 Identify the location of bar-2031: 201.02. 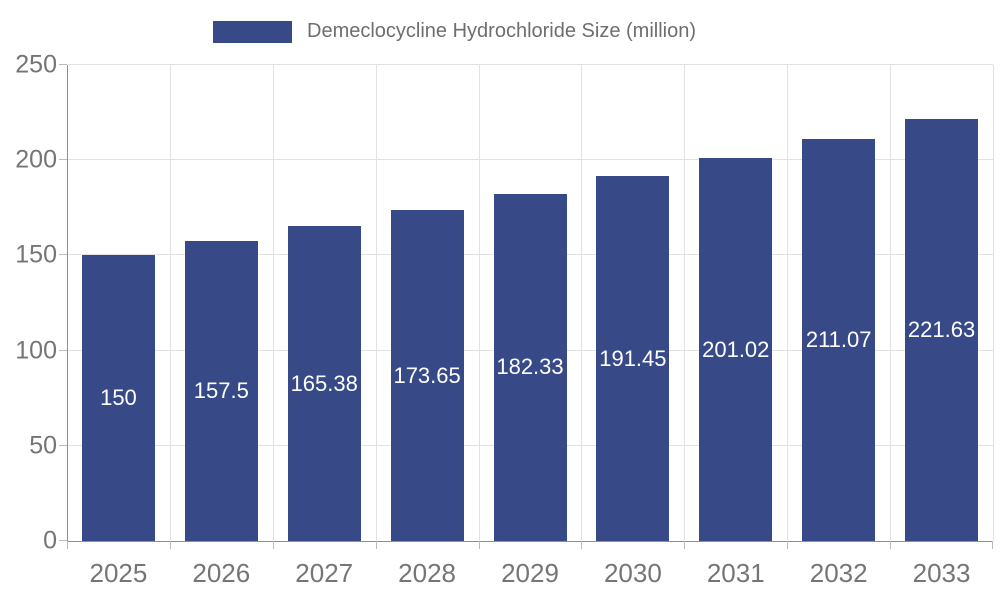
(736, 349).